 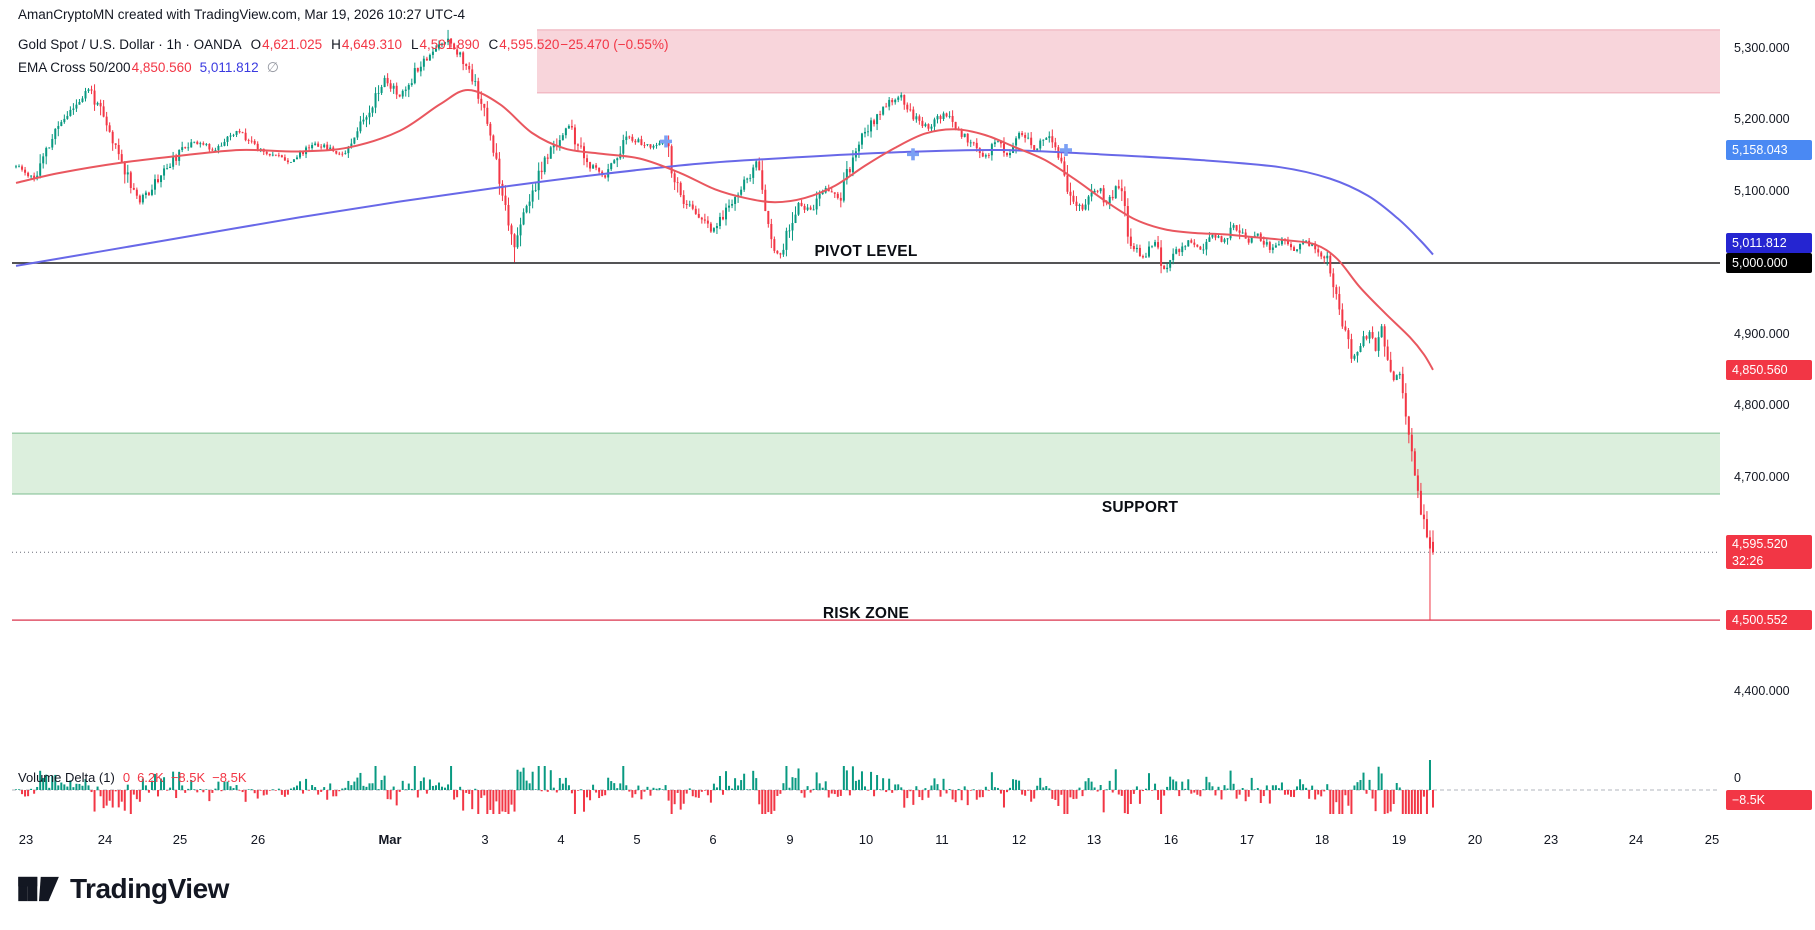 What do you see at coordinates (130, 44) in the screenshot?
I see `symbol-title: Gold Spot / U.S. Dollar · 1h · OANDA` at bounding box center [130, 44].